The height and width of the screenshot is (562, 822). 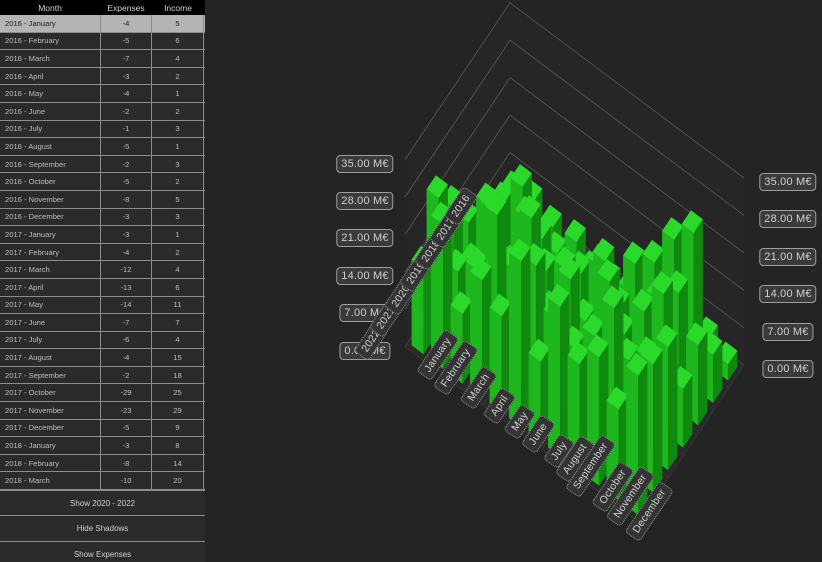 I want to click on cell-expenses: -14, so click(x=126, y=305).